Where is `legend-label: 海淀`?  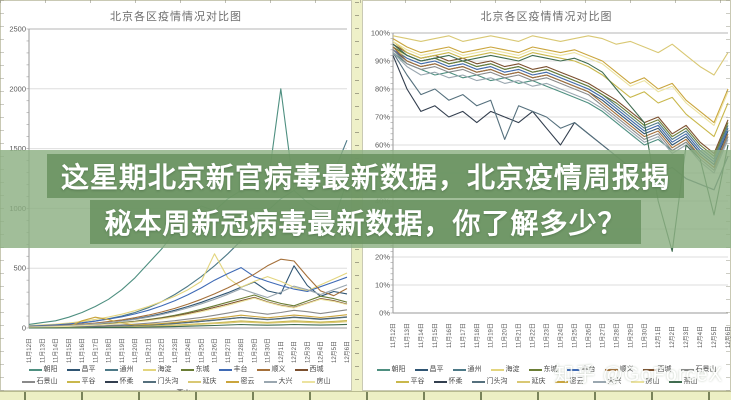
legend-label: 海淀 is located at coordinates (164, 369).